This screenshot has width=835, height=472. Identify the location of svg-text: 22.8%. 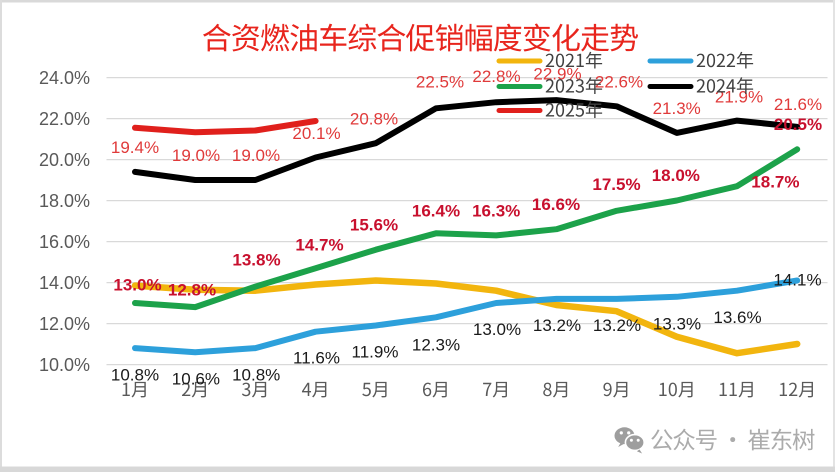
(496, 76).